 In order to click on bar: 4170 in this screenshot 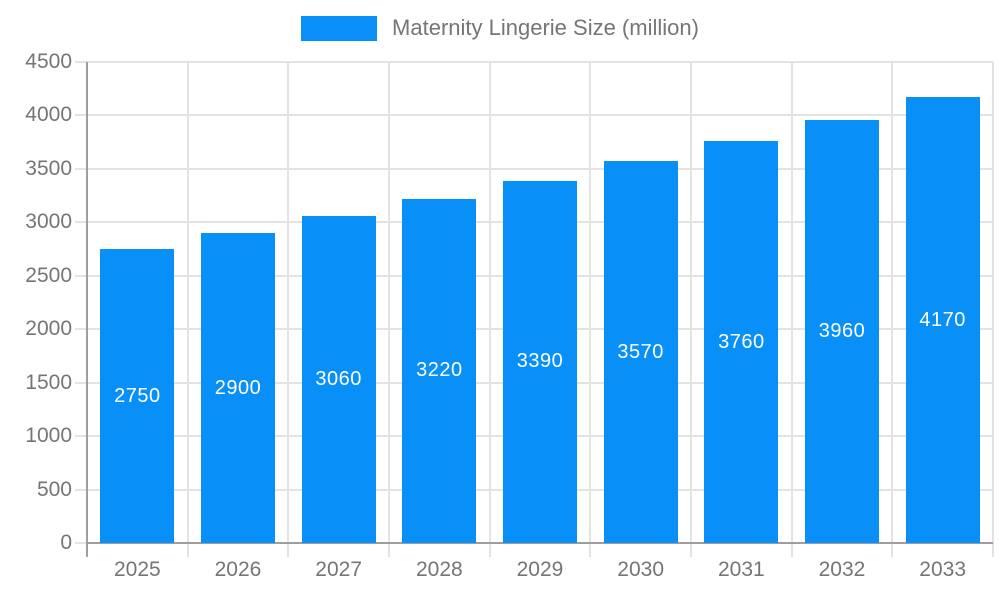, I will do `click(942, 320)`.